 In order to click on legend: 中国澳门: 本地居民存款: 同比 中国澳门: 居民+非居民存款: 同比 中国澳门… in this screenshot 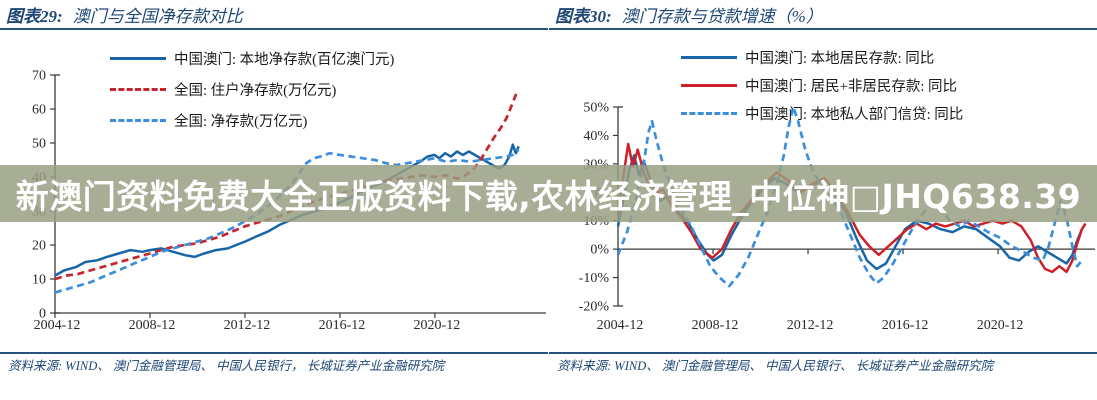, I will do `click(822, 85)`.